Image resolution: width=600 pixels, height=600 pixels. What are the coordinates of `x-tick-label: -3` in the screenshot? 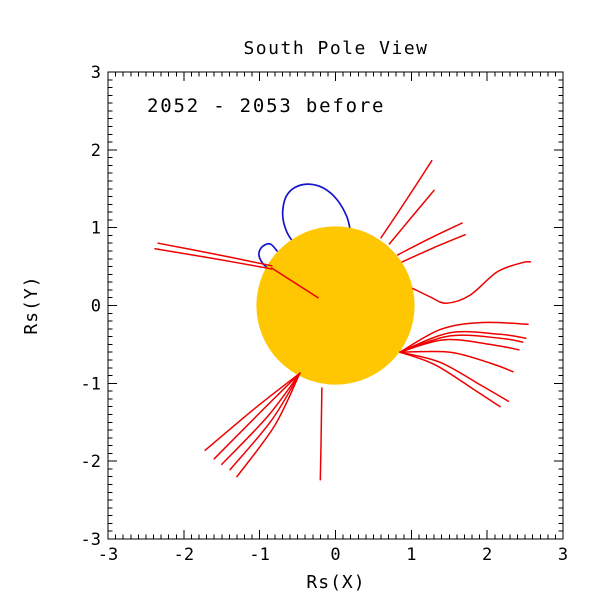 It's located at (108, 555).